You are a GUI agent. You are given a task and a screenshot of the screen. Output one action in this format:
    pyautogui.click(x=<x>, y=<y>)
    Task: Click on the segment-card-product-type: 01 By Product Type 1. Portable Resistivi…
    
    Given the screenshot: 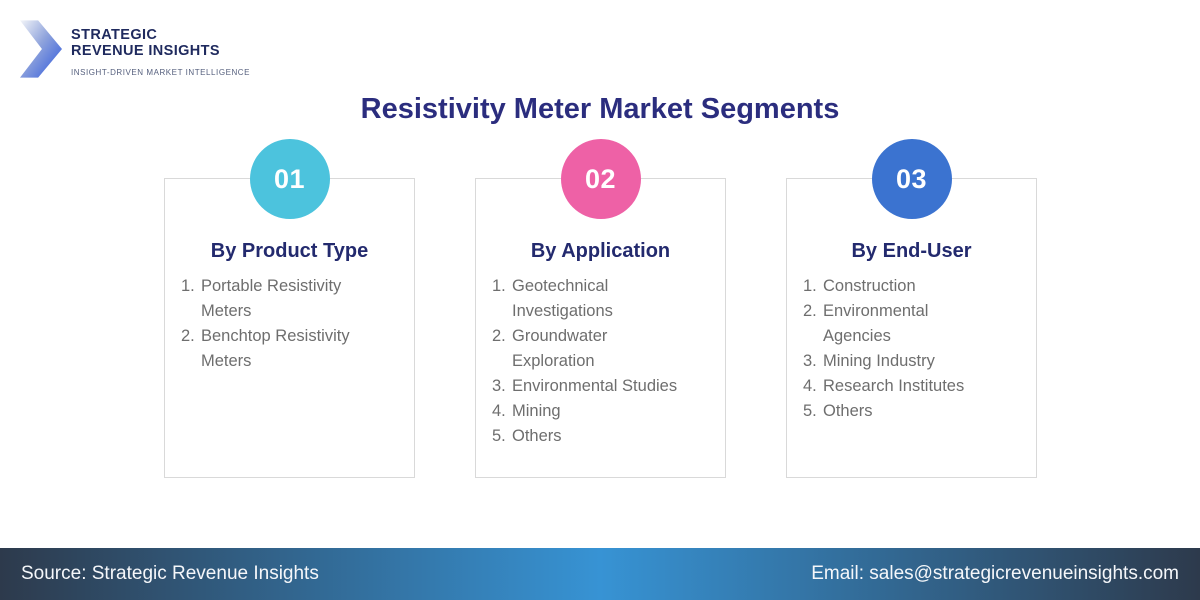 What is the action you would take?
    pyautogui.click(x=289, y=308)
    